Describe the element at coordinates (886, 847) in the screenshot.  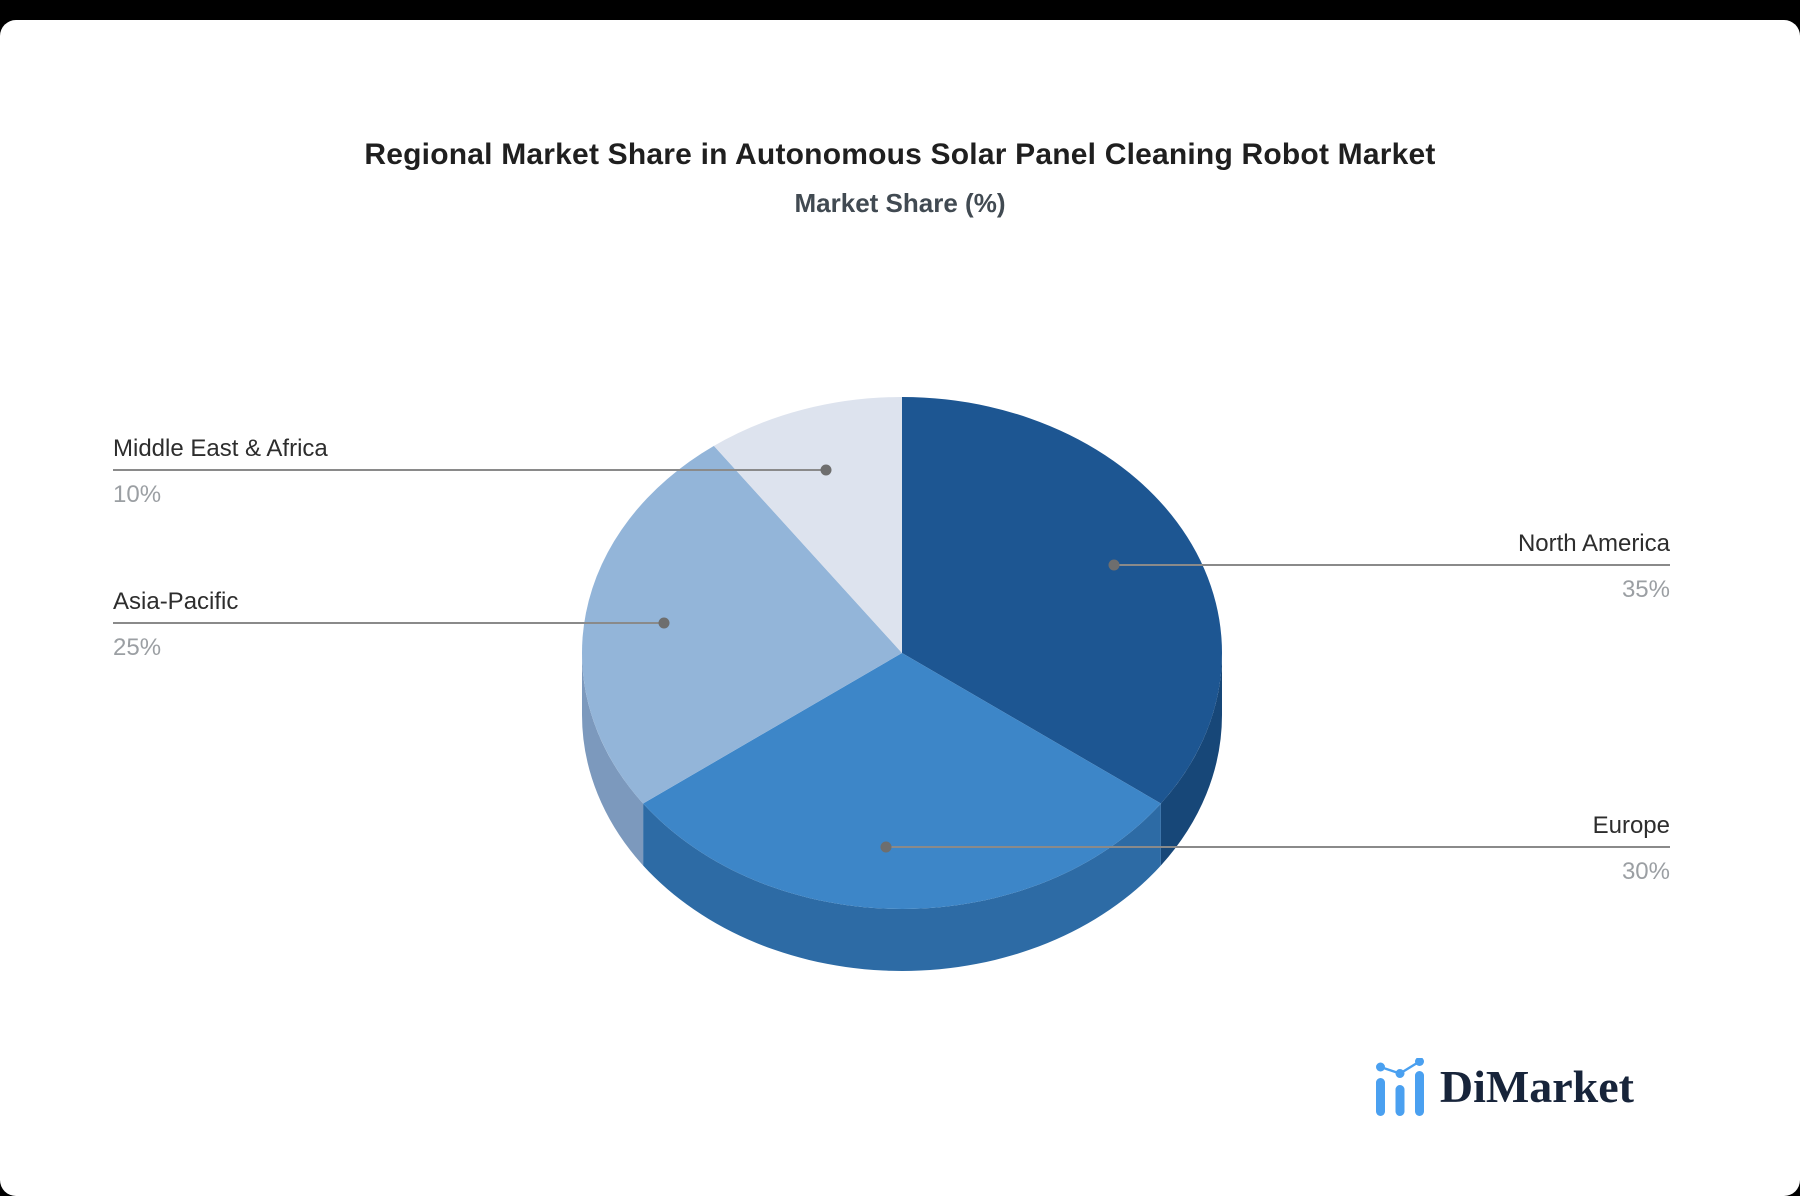
I see `leader-dot-europe` at that location.